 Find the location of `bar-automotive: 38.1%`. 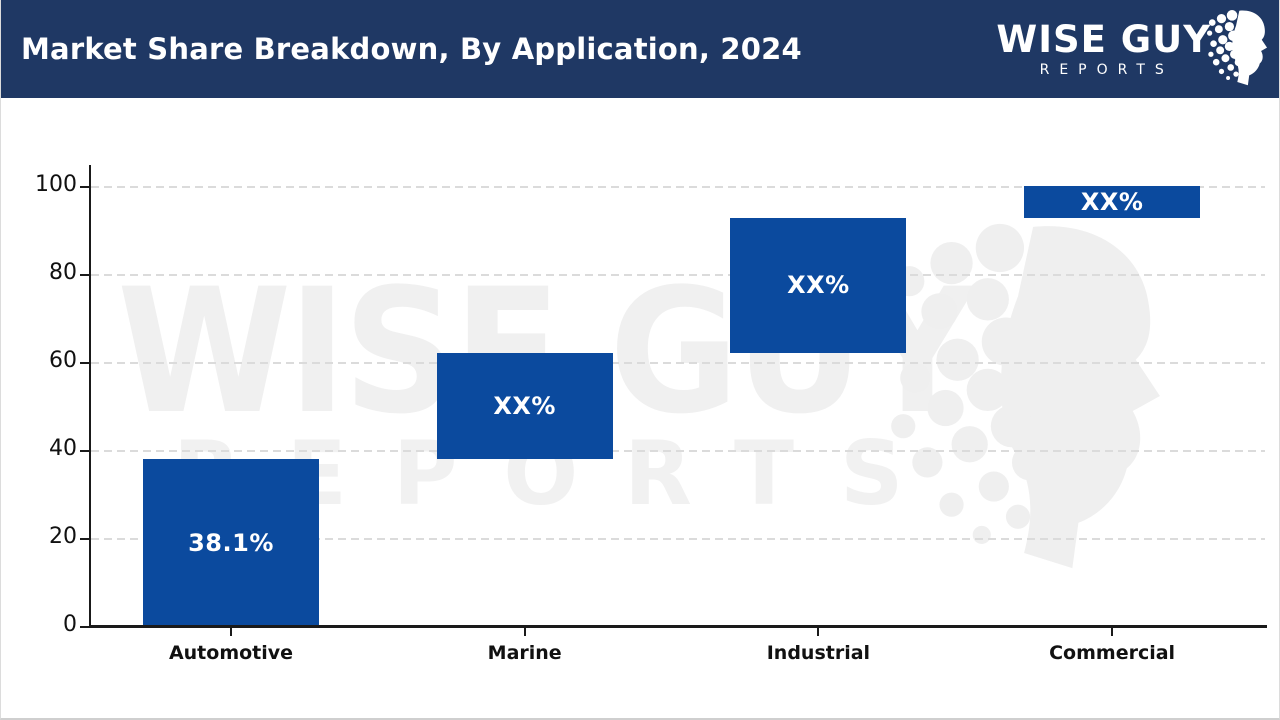

bar-automotive: 38.1% is located at coordinates (231, 543).